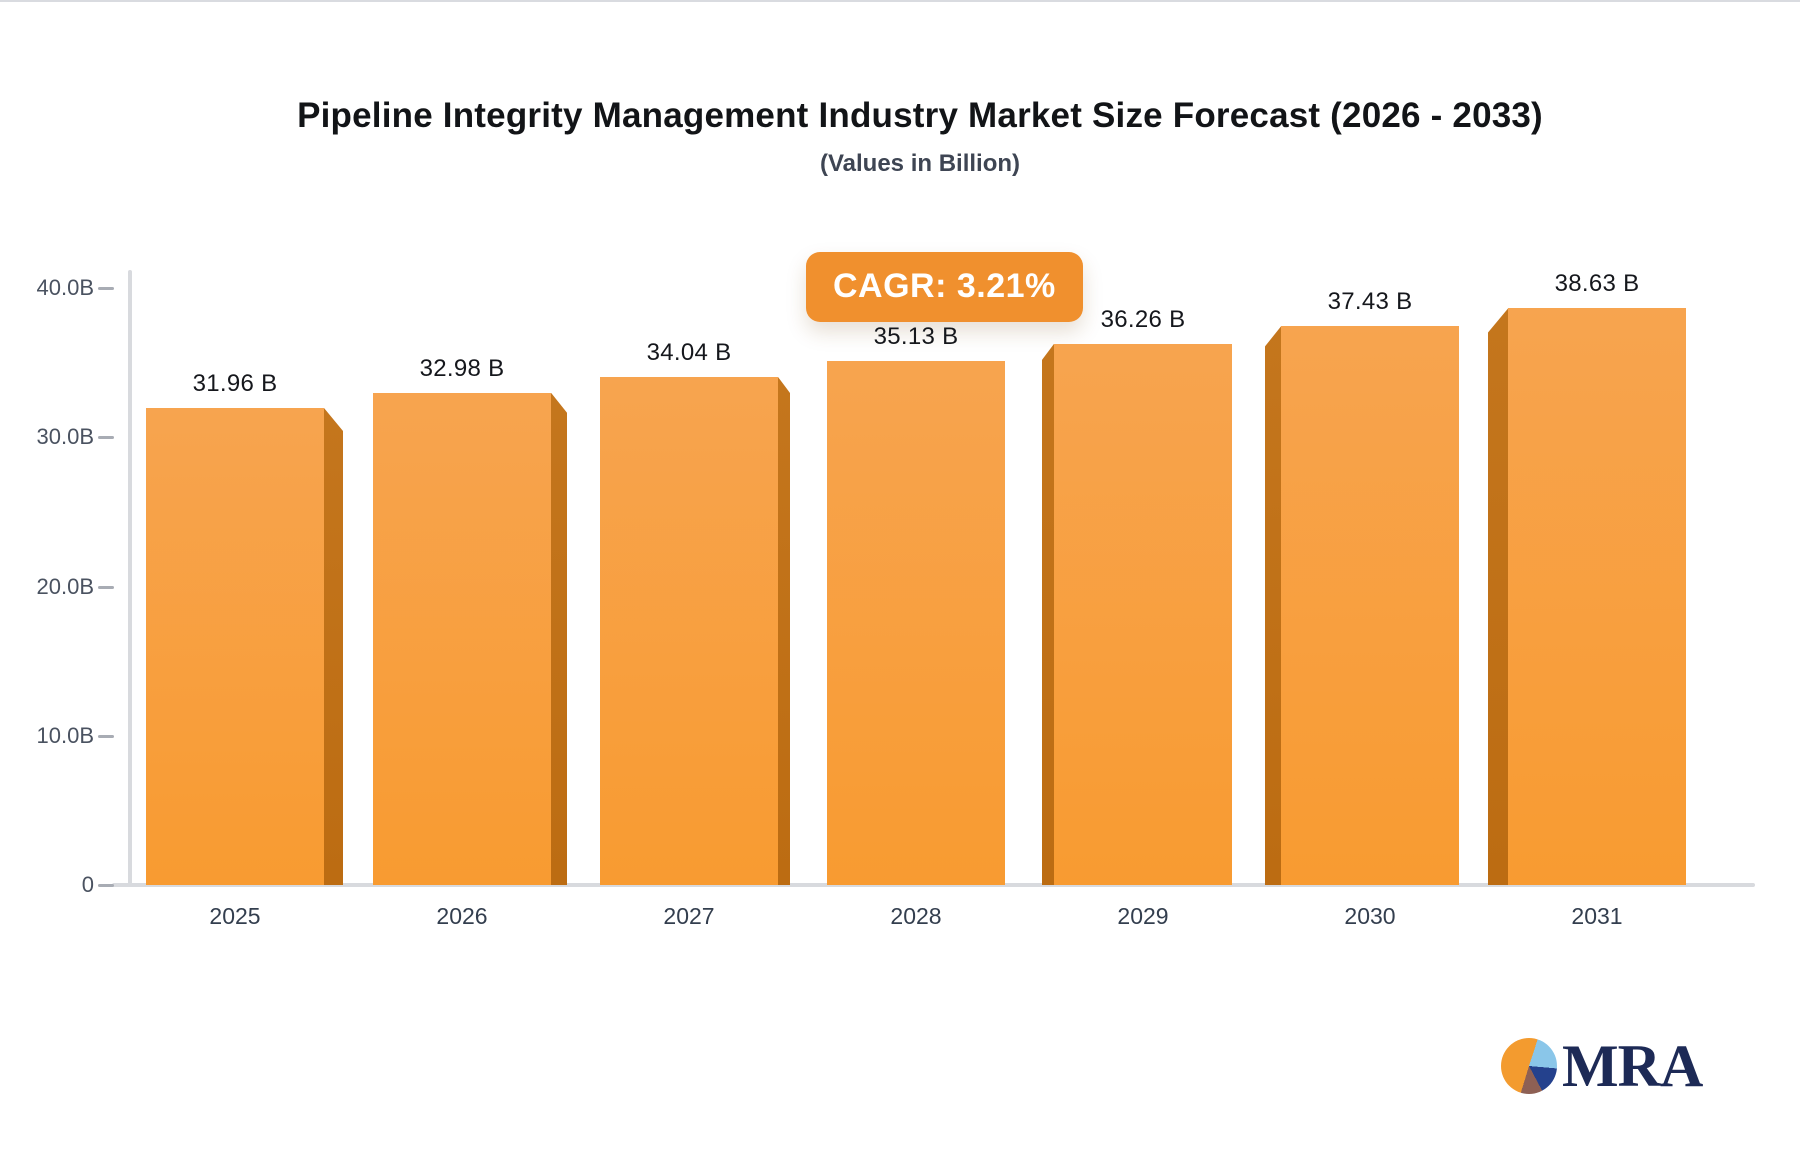  What do you see at coordinates (1370, 916) in the screenshot?
I see `x-axis-tick-label: 2030` at bounding box center [1370, 916].